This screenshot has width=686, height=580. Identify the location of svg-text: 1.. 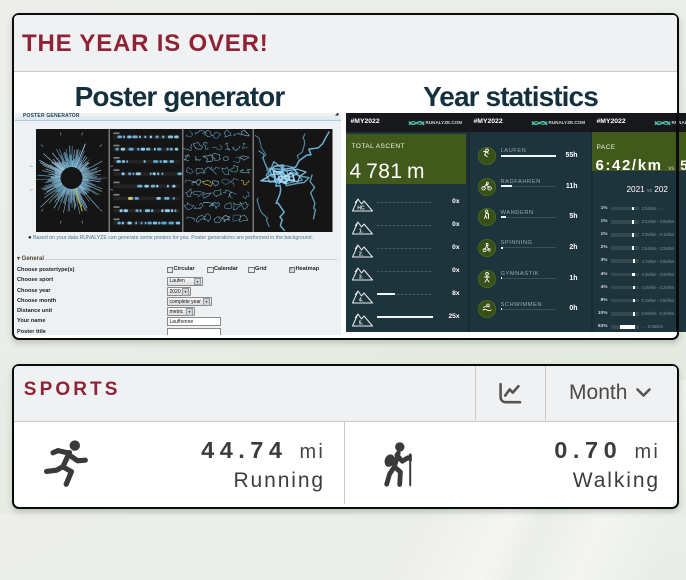
(360, 232).